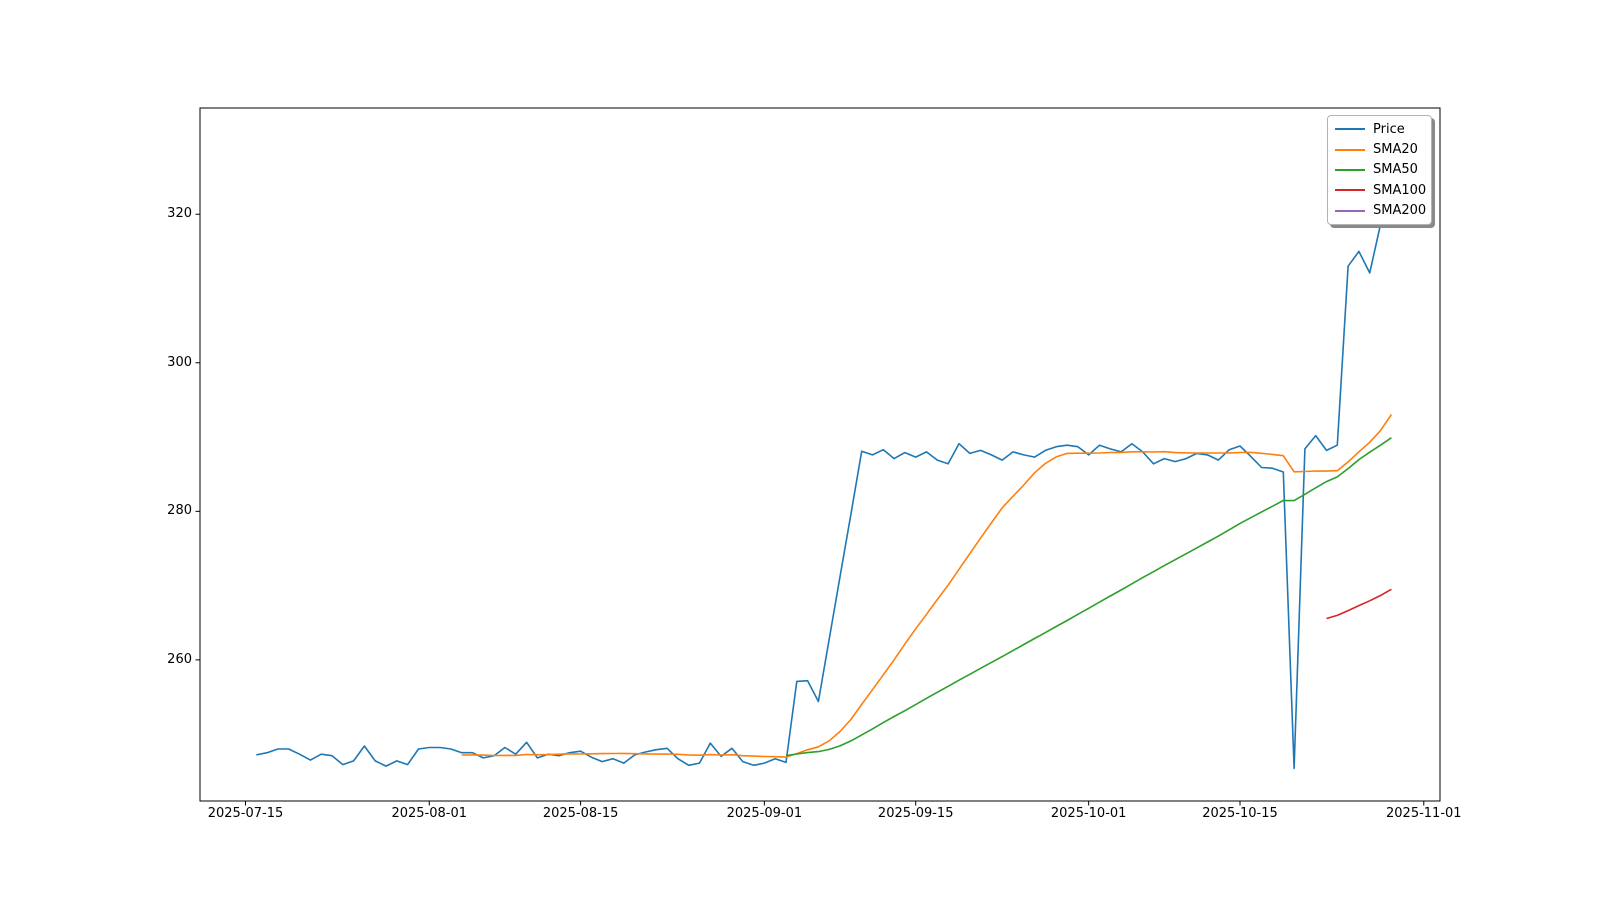  I want to click on x-tick-label: 2025-10-15, so click(1240, 813).